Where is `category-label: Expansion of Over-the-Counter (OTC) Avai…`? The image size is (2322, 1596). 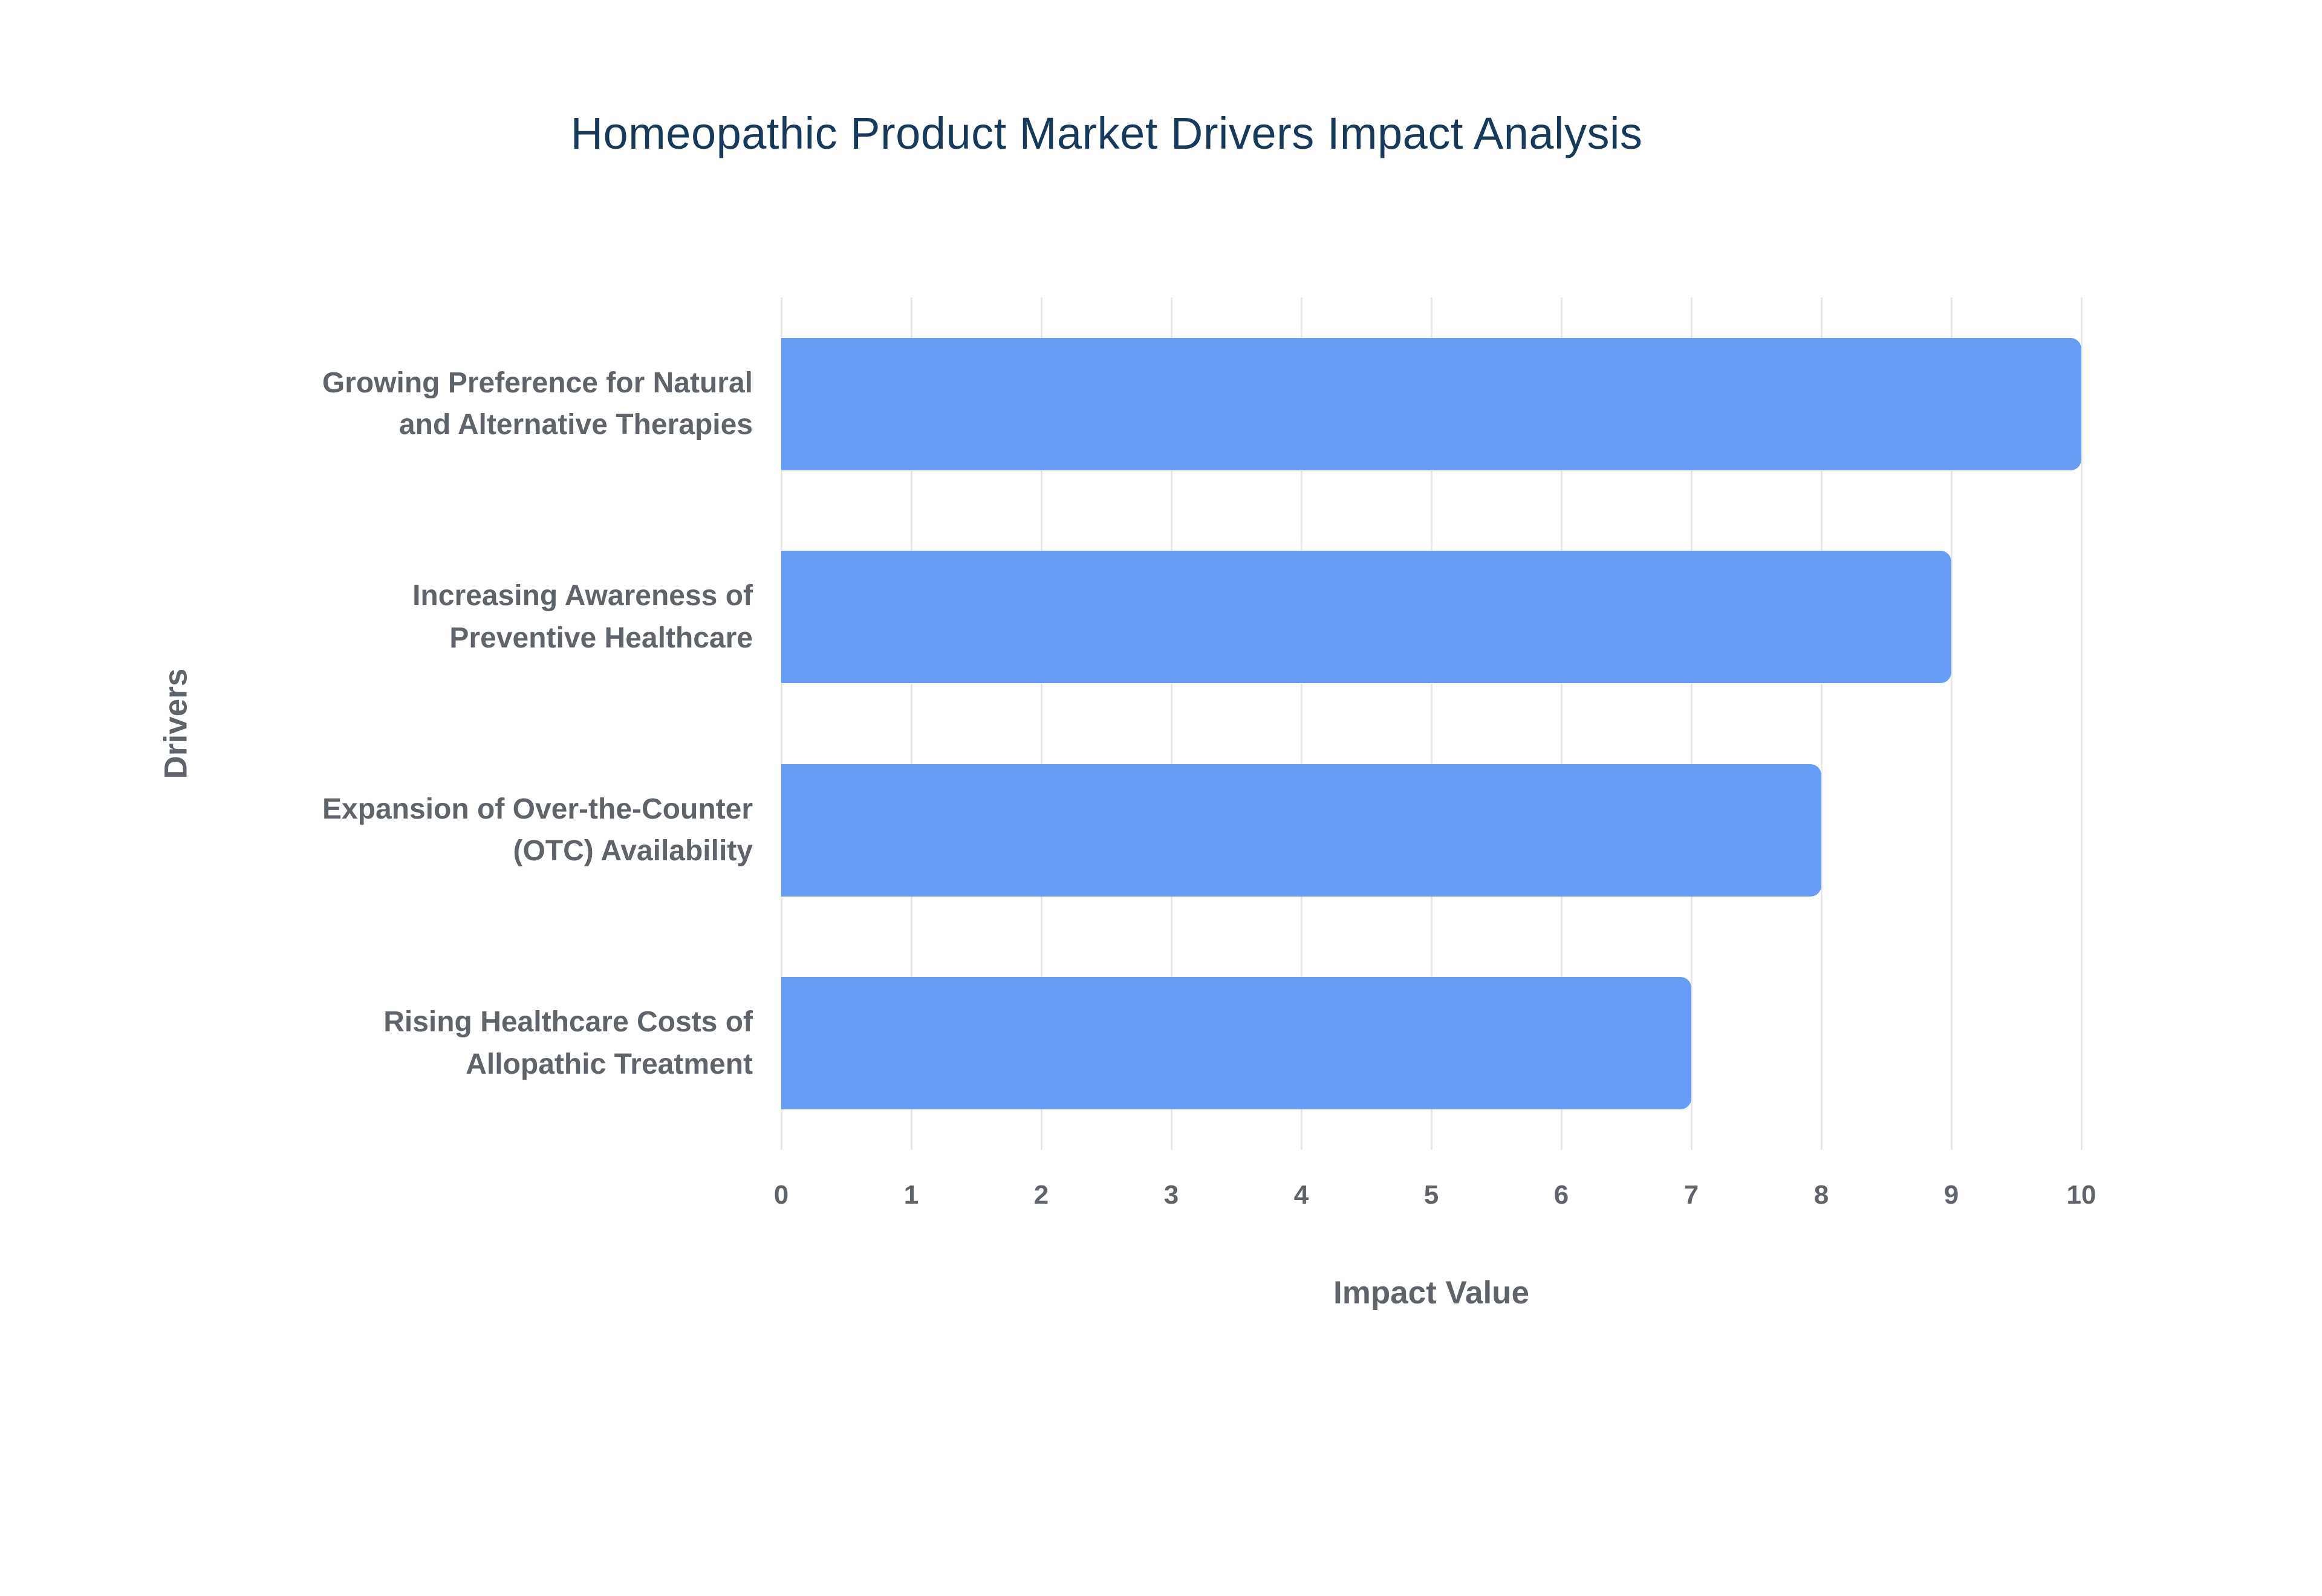
category-label: Expansion of Over-the-Counter (OTC) Avai… is located at coordinates (537, 830).